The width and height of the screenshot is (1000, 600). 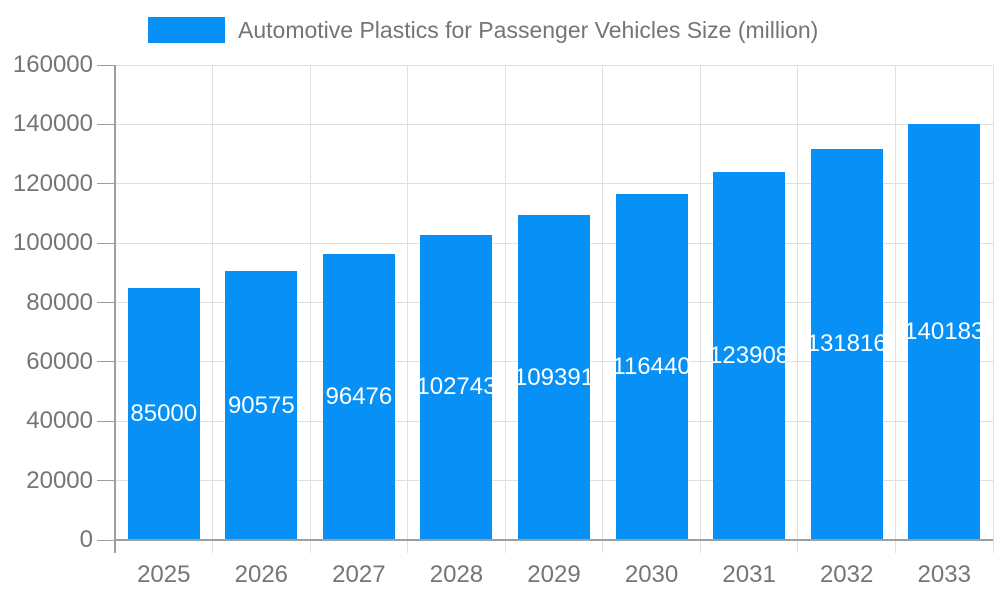 What do you see at coordinates (52, 183) in the screenshot?
I see `y-tick-label: 120000` at bounding box center [52, 183].